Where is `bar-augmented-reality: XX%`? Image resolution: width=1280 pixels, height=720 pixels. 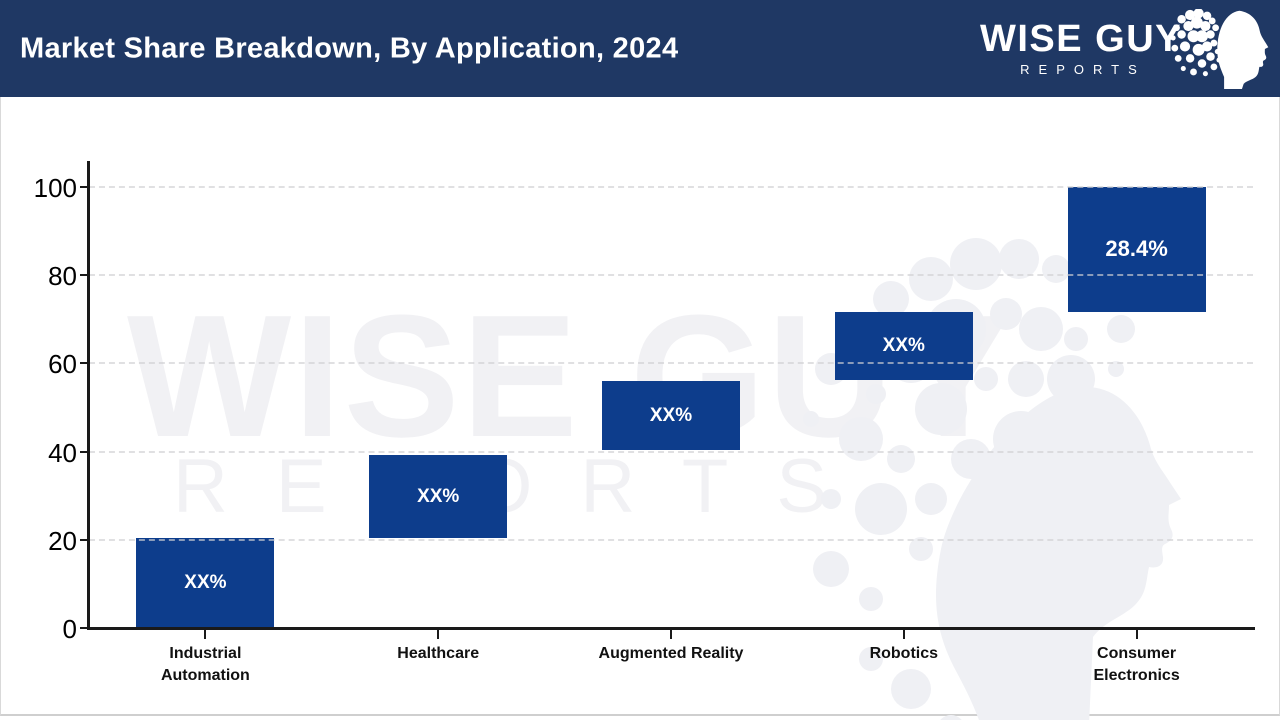 bar-augmented-reality: XX% is located at coordinates (671, 416).